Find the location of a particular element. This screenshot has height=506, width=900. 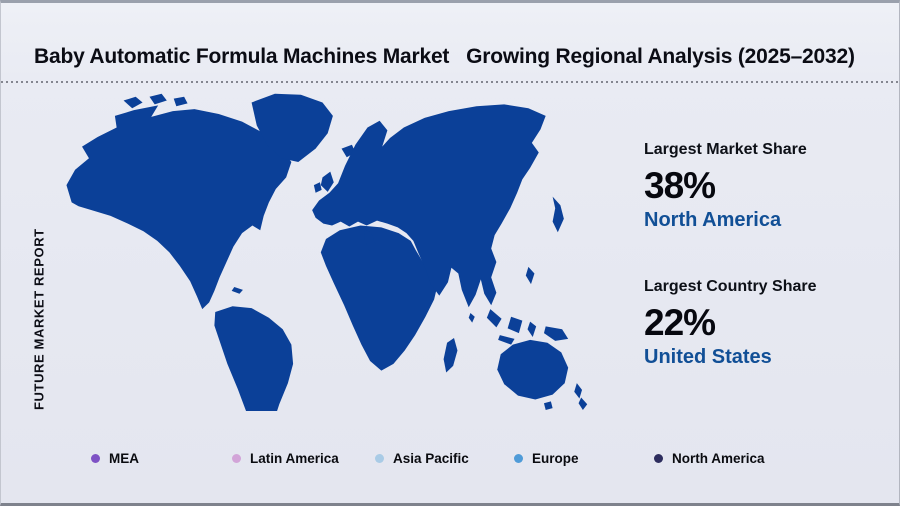

stat-value: 22% is located at coordinates (680, 322).